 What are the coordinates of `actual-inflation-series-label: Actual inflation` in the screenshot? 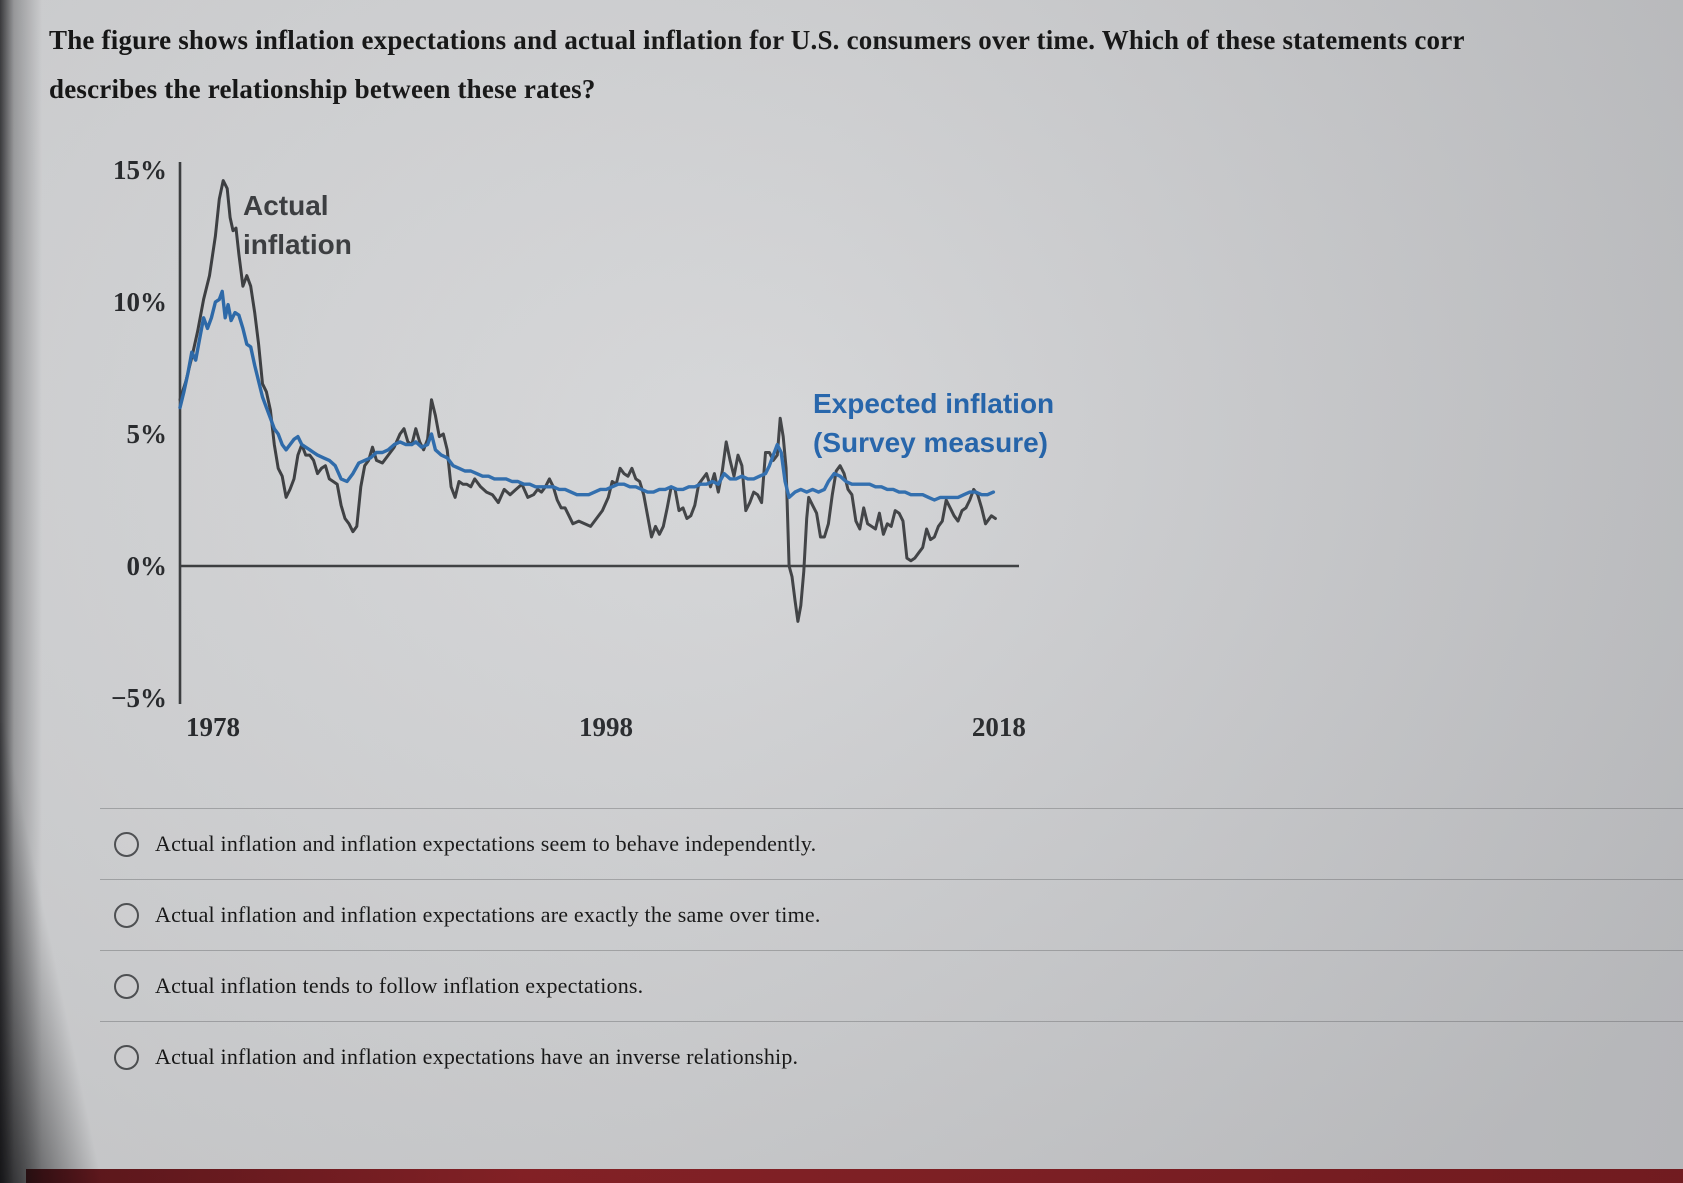 It's located at (297, 225).